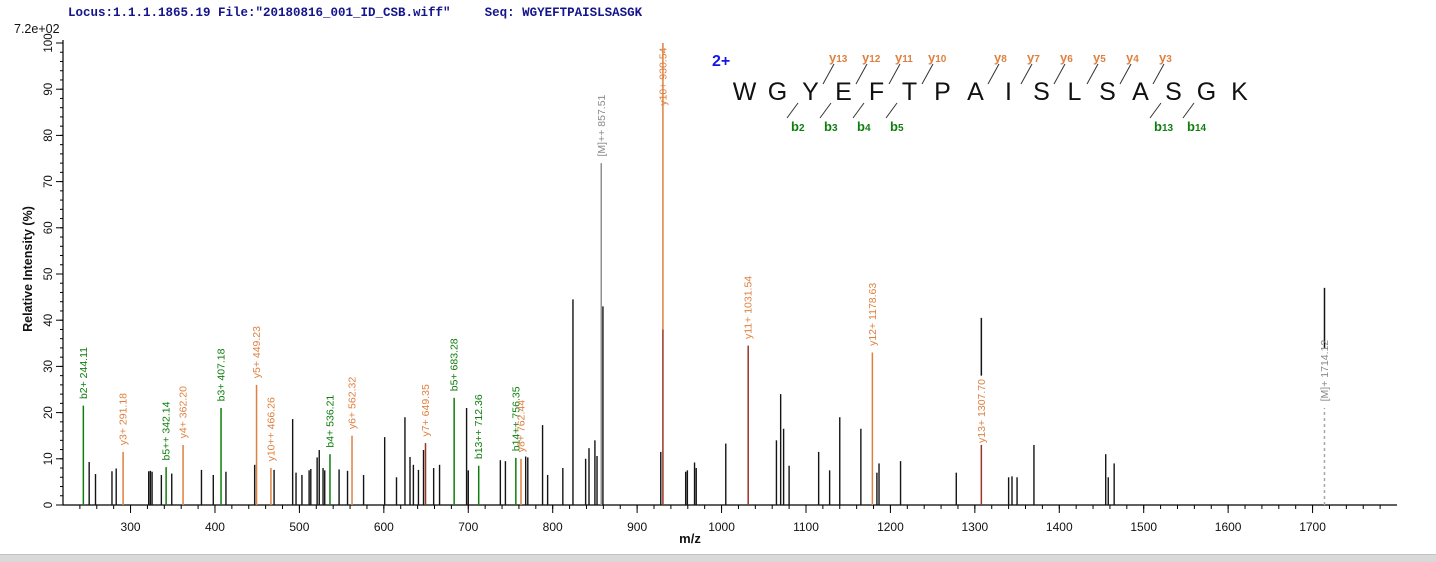 This screenshot has width=1436, height=562. I want to click on b3-ion-marker-label: b3, so click(831, 126).